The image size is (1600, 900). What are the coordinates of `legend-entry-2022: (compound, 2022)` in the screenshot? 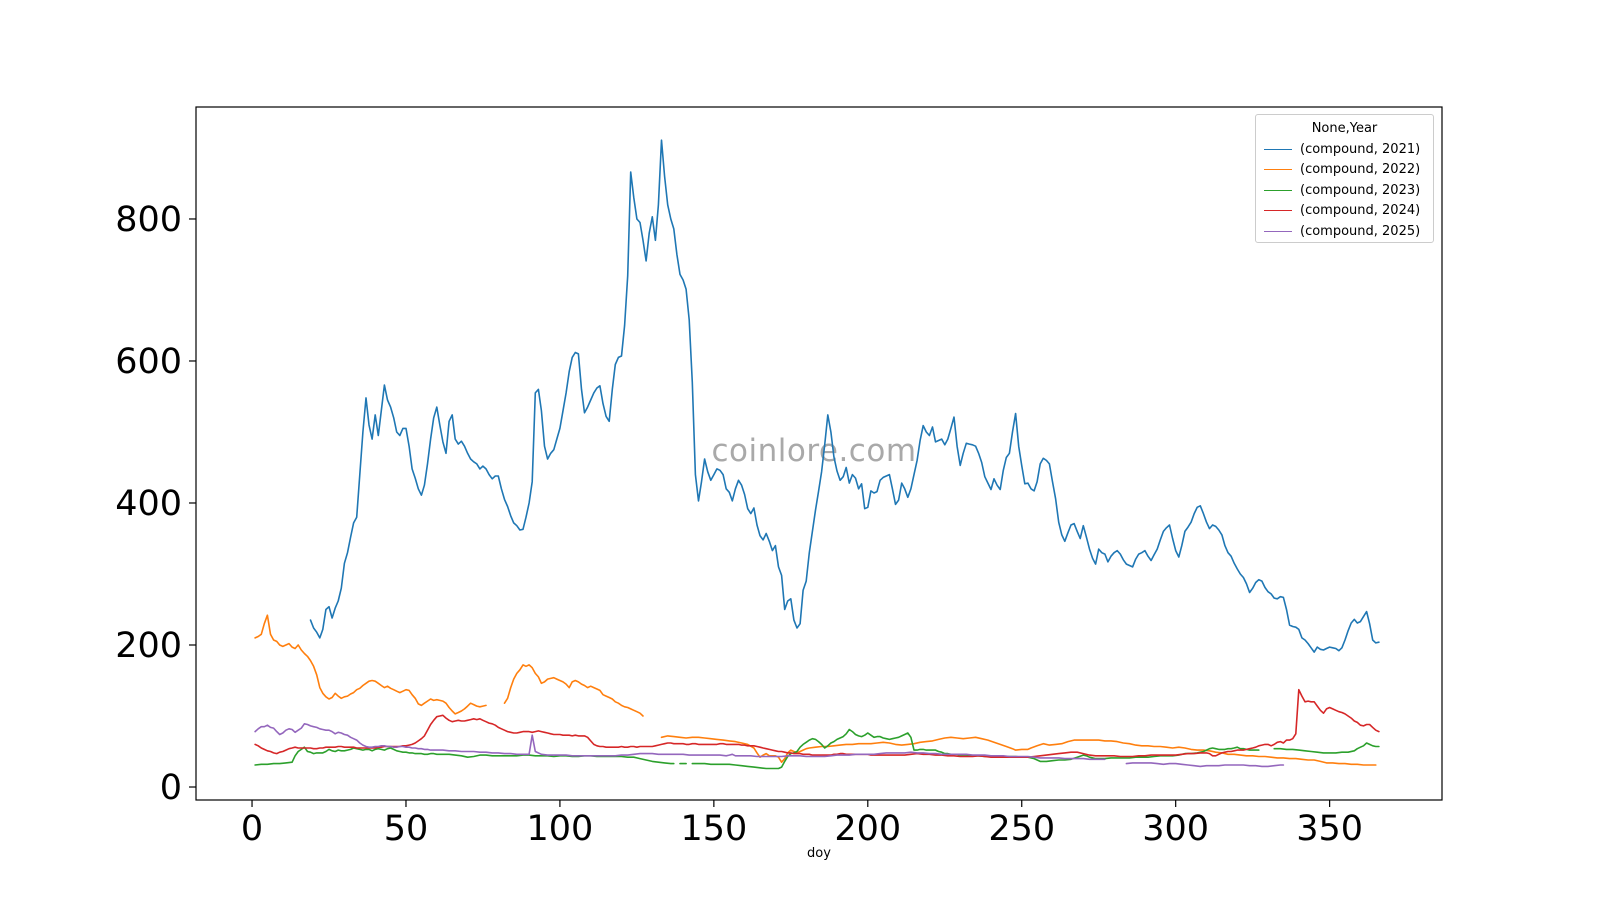 It's located at (1344, 170).